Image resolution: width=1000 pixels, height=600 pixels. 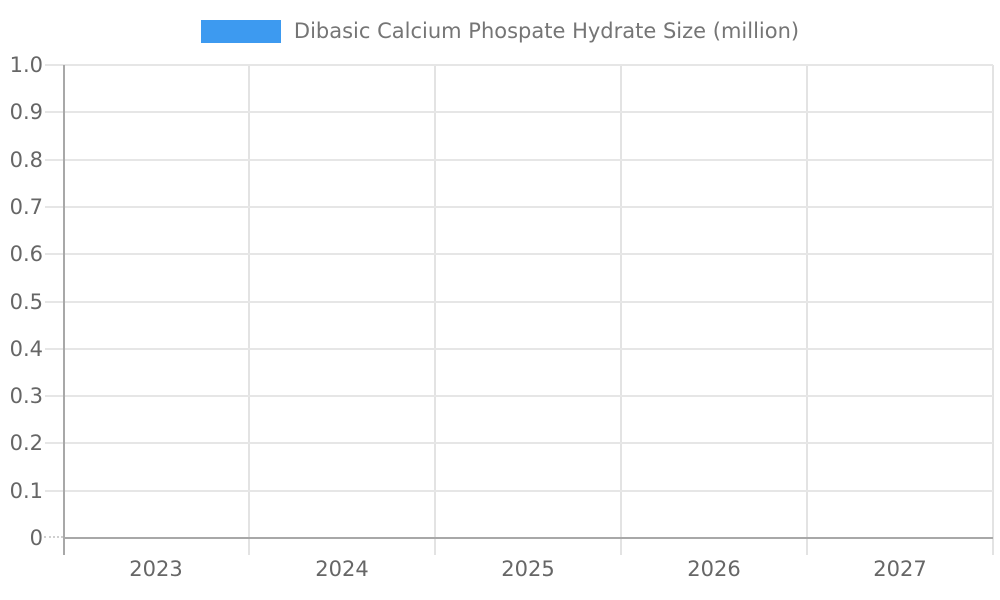 I want to click on y-axis-label: 0.4, so click(x=26, y=348).